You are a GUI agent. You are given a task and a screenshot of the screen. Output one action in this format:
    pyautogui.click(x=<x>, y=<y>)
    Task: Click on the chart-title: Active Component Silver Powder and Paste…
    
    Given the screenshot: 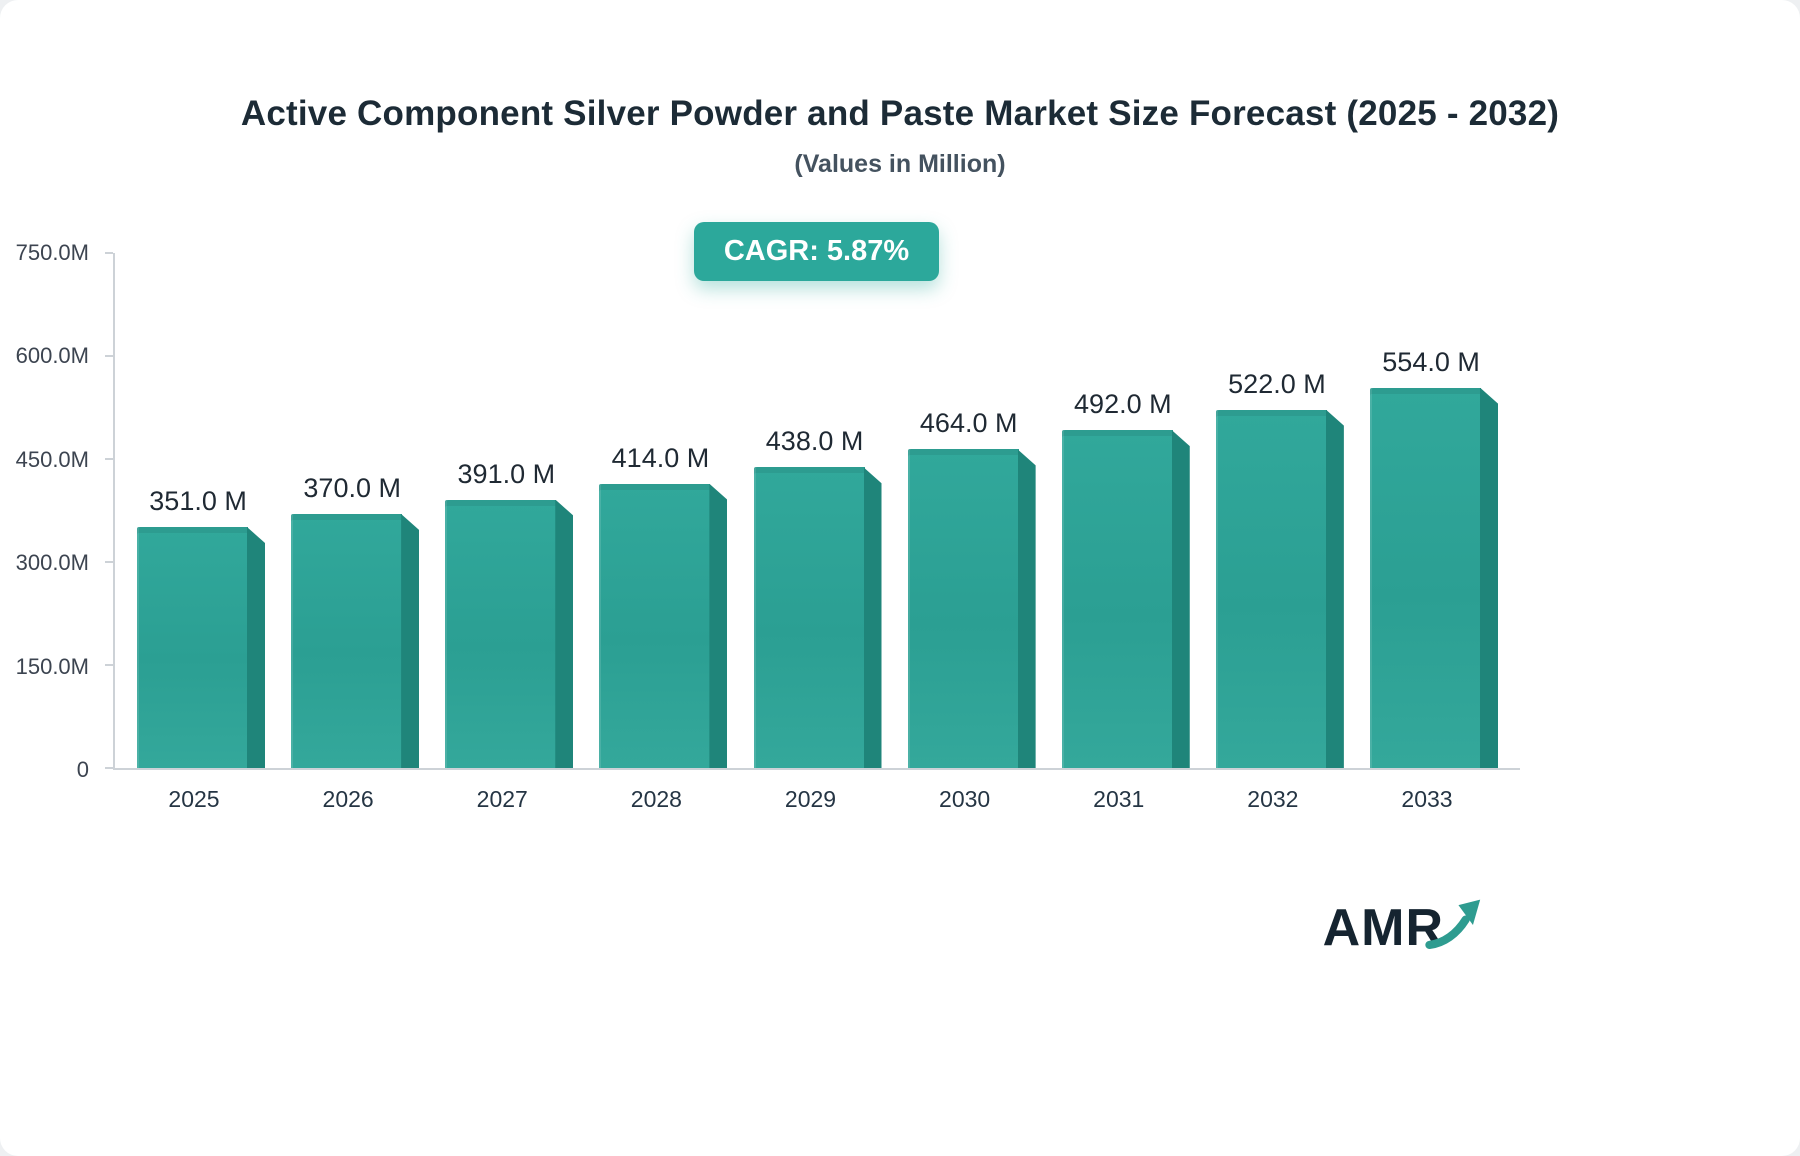 What is the action you would take?
    pyautogui.click(x=900, y=113)
    